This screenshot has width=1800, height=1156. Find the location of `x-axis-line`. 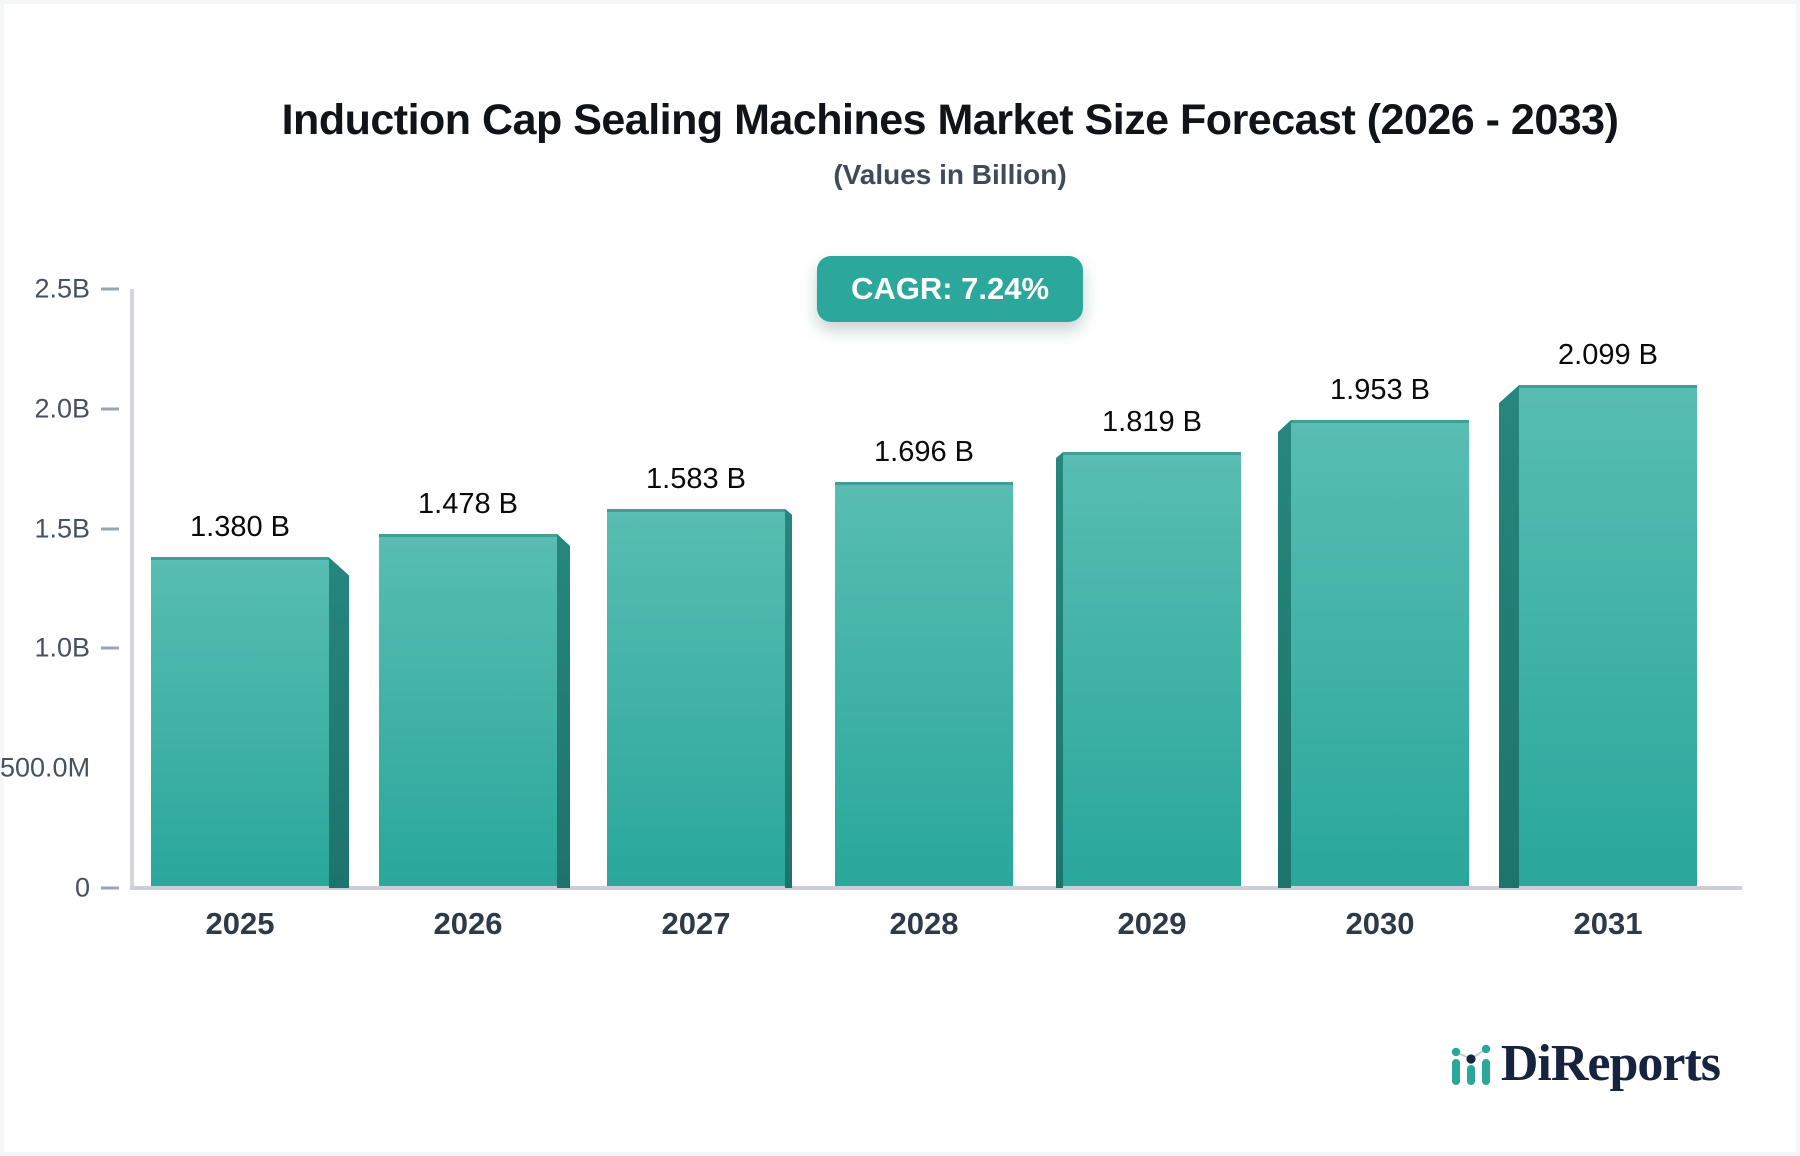

x-axis-line is located at coordinates (936, 888).